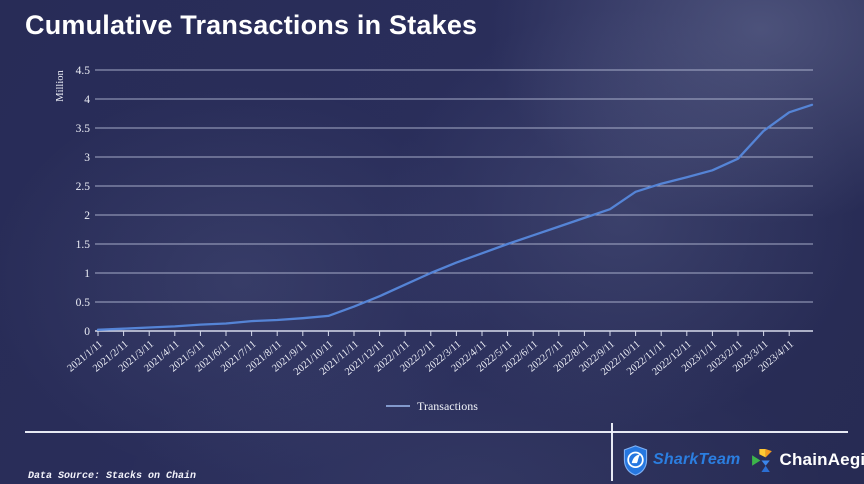 The image size is (864, 484). Describe the element at coordinates (635, 460) in the screenshot. I see `sharkteam-shield-icon` at that location.